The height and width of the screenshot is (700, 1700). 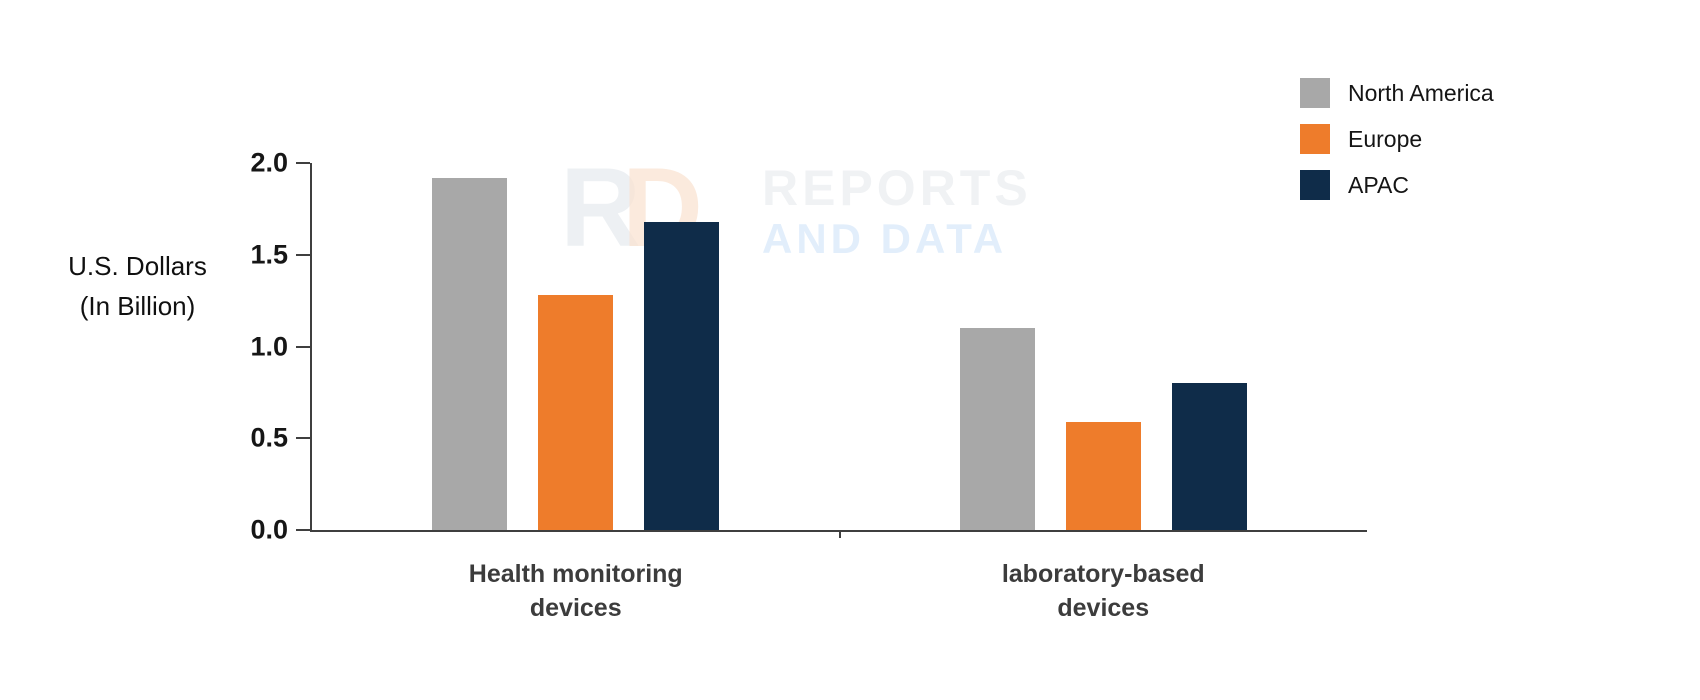 What do you see at coordinates (1103, 591) in the screenshot?
I see `category-label: laboratory-based devices` at bounding box center [1103, 591].